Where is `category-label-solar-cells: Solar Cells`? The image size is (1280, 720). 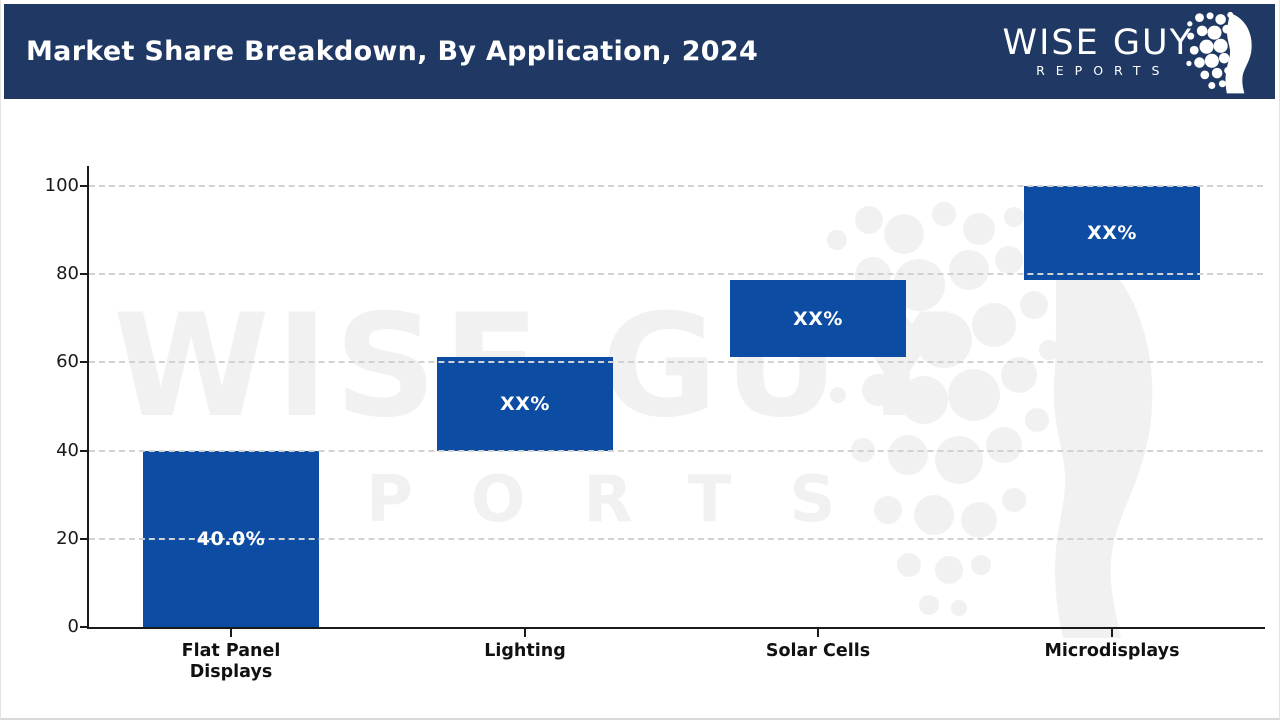 category-label-solar-cells: Solar Cells is located at coordinates (818, 651).